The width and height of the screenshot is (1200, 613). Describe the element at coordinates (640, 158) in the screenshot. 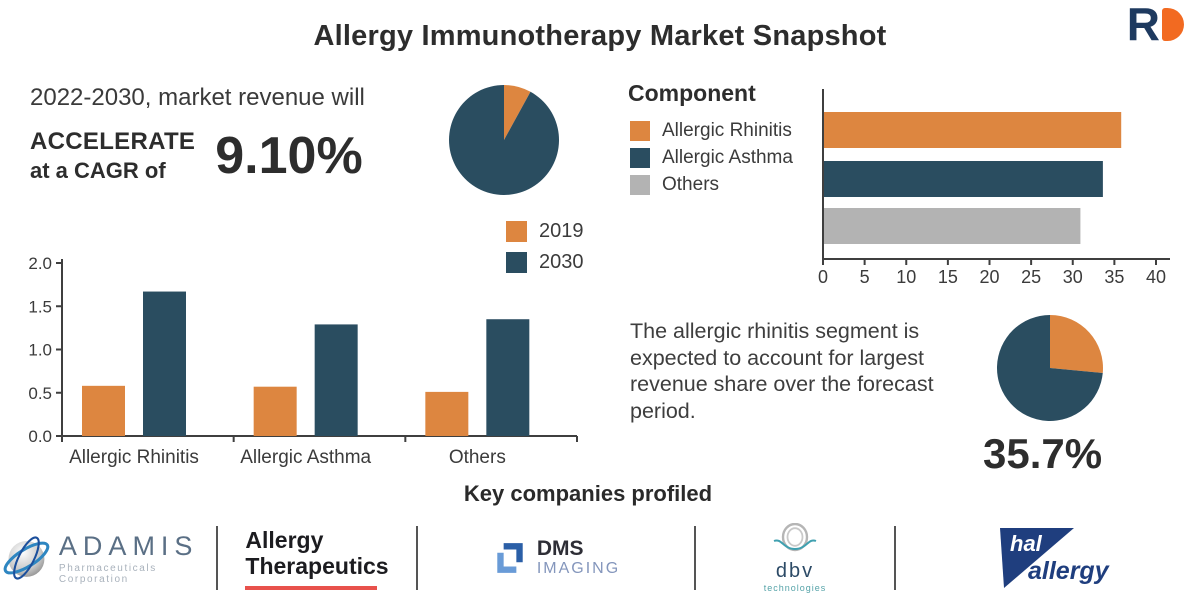

I see `legend-swatch-asthma` at that location.